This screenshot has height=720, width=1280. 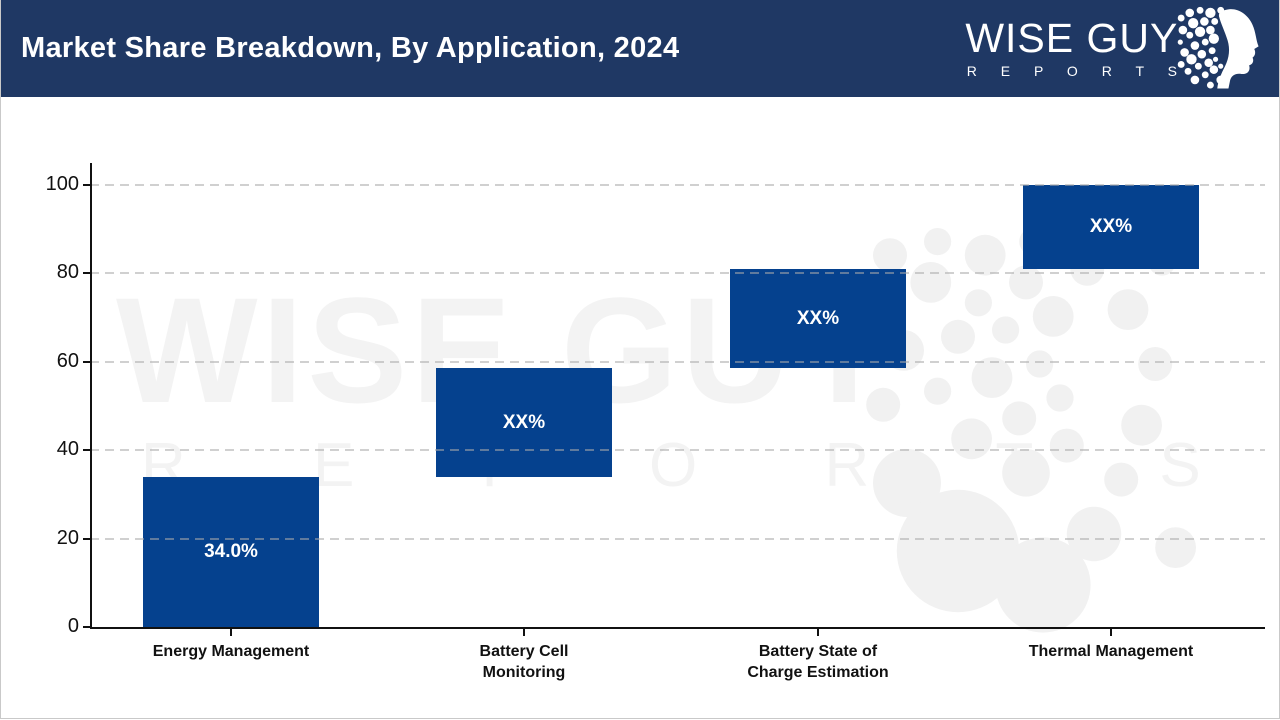 What do you see at coordinates (231, 651) in the screenshot?
I see `x-category-label: Energy Management` at bounding box center [231, 651].